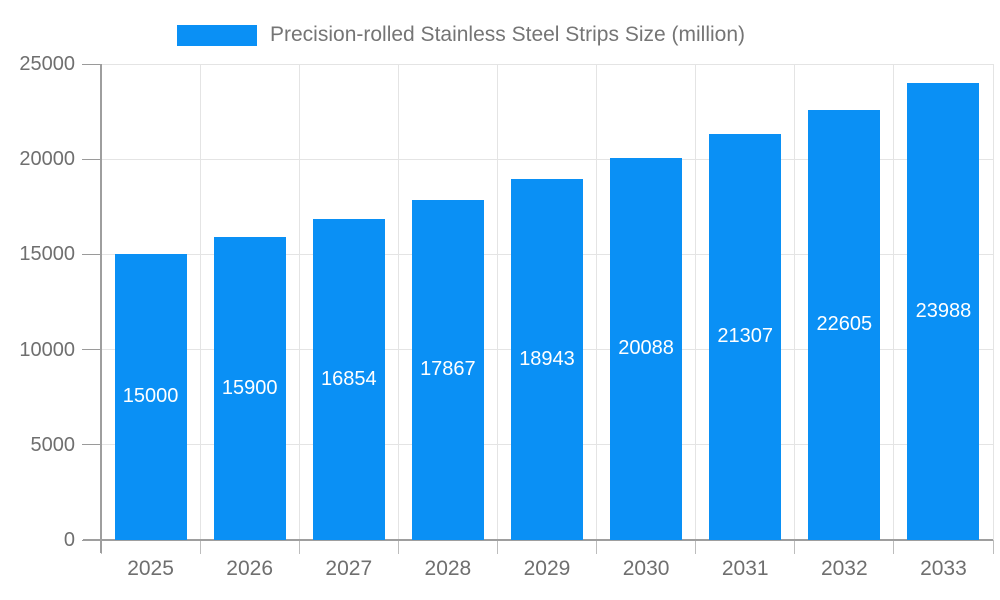 The width and height of the screenshot is (1000, 600). I want to click on y-axis-tick-label: 20000, so click(47, 159).